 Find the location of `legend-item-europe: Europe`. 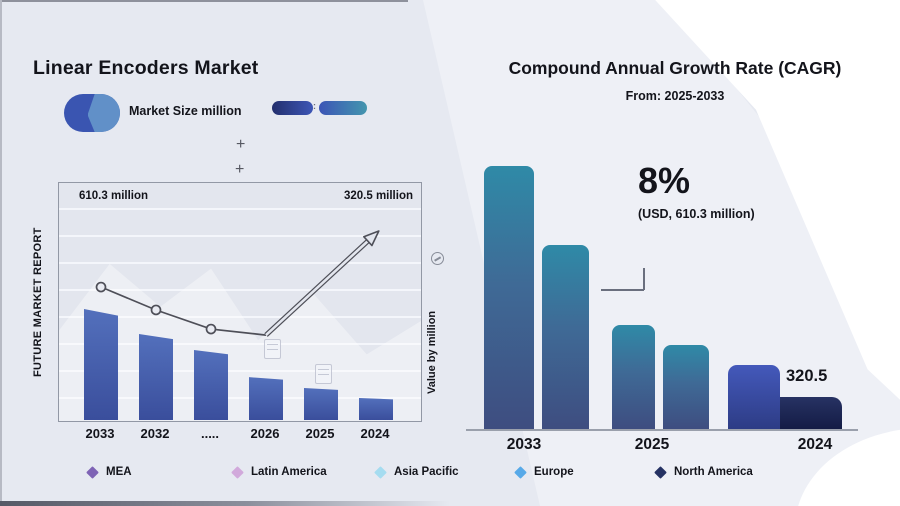

legend-item-europe: Europe is located at coordinates (544, 472).